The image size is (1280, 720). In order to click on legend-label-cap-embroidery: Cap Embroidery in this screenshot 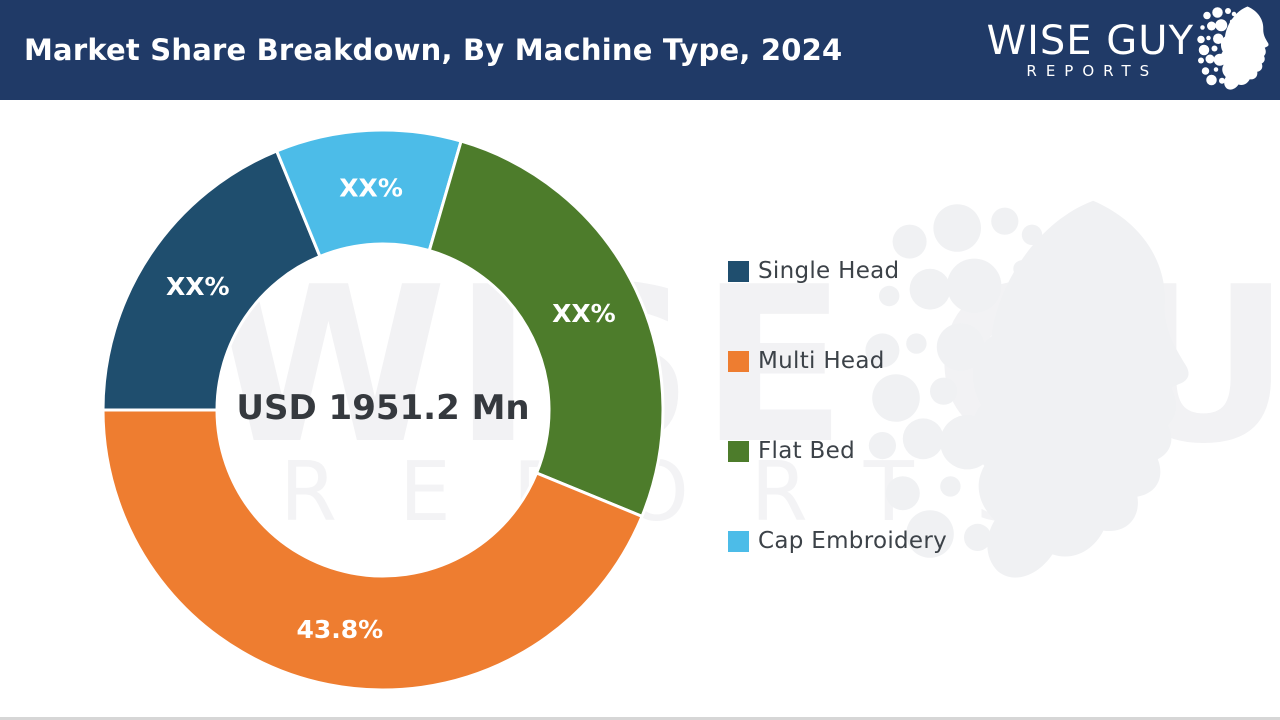, I will do `click(853, 541)`.